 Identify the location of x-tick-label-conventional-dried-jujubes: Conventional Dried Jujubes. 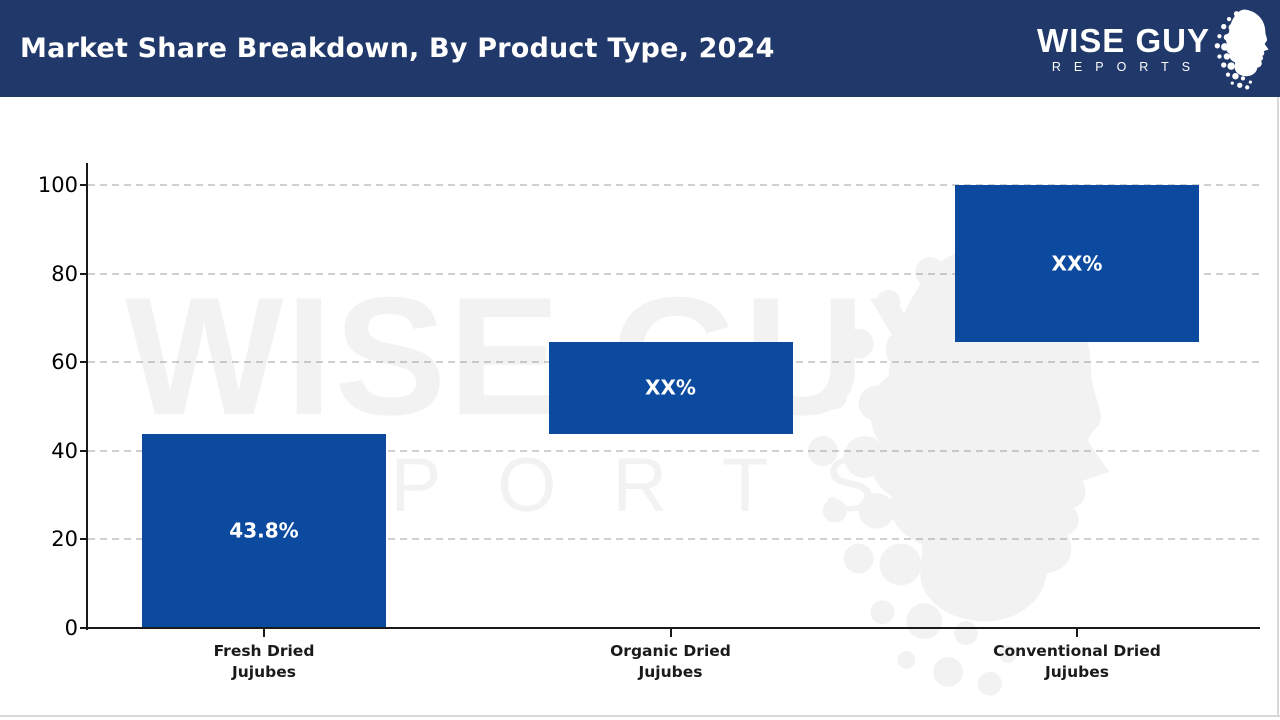
(1077, 661).